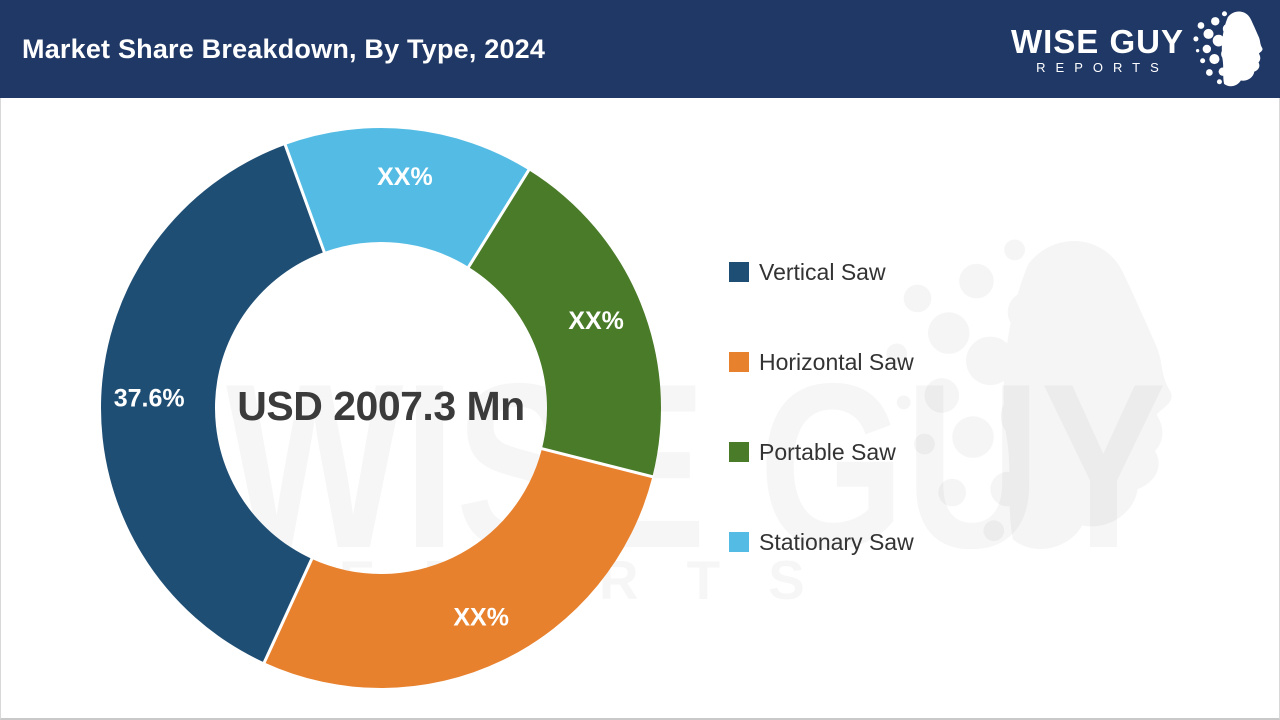 This screenshot has width=1280, height=720. Describe the element at coordinates (836, 361) in the screenshot. I see `legend-label: Horizontal Saw` at that location.